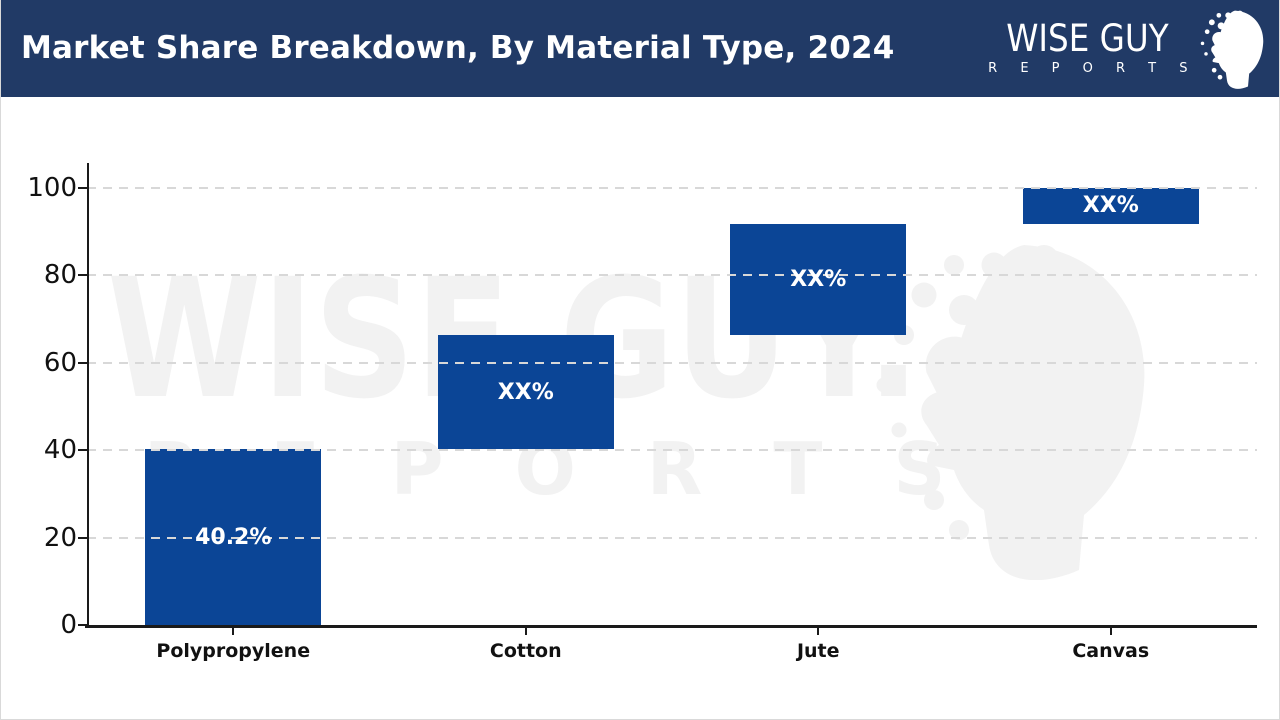 The width and height of the screenshot is (1280, 720). I want to click on wiseguy-logo-text: WISE GUY R E P O R T S, so click(1087, 48).